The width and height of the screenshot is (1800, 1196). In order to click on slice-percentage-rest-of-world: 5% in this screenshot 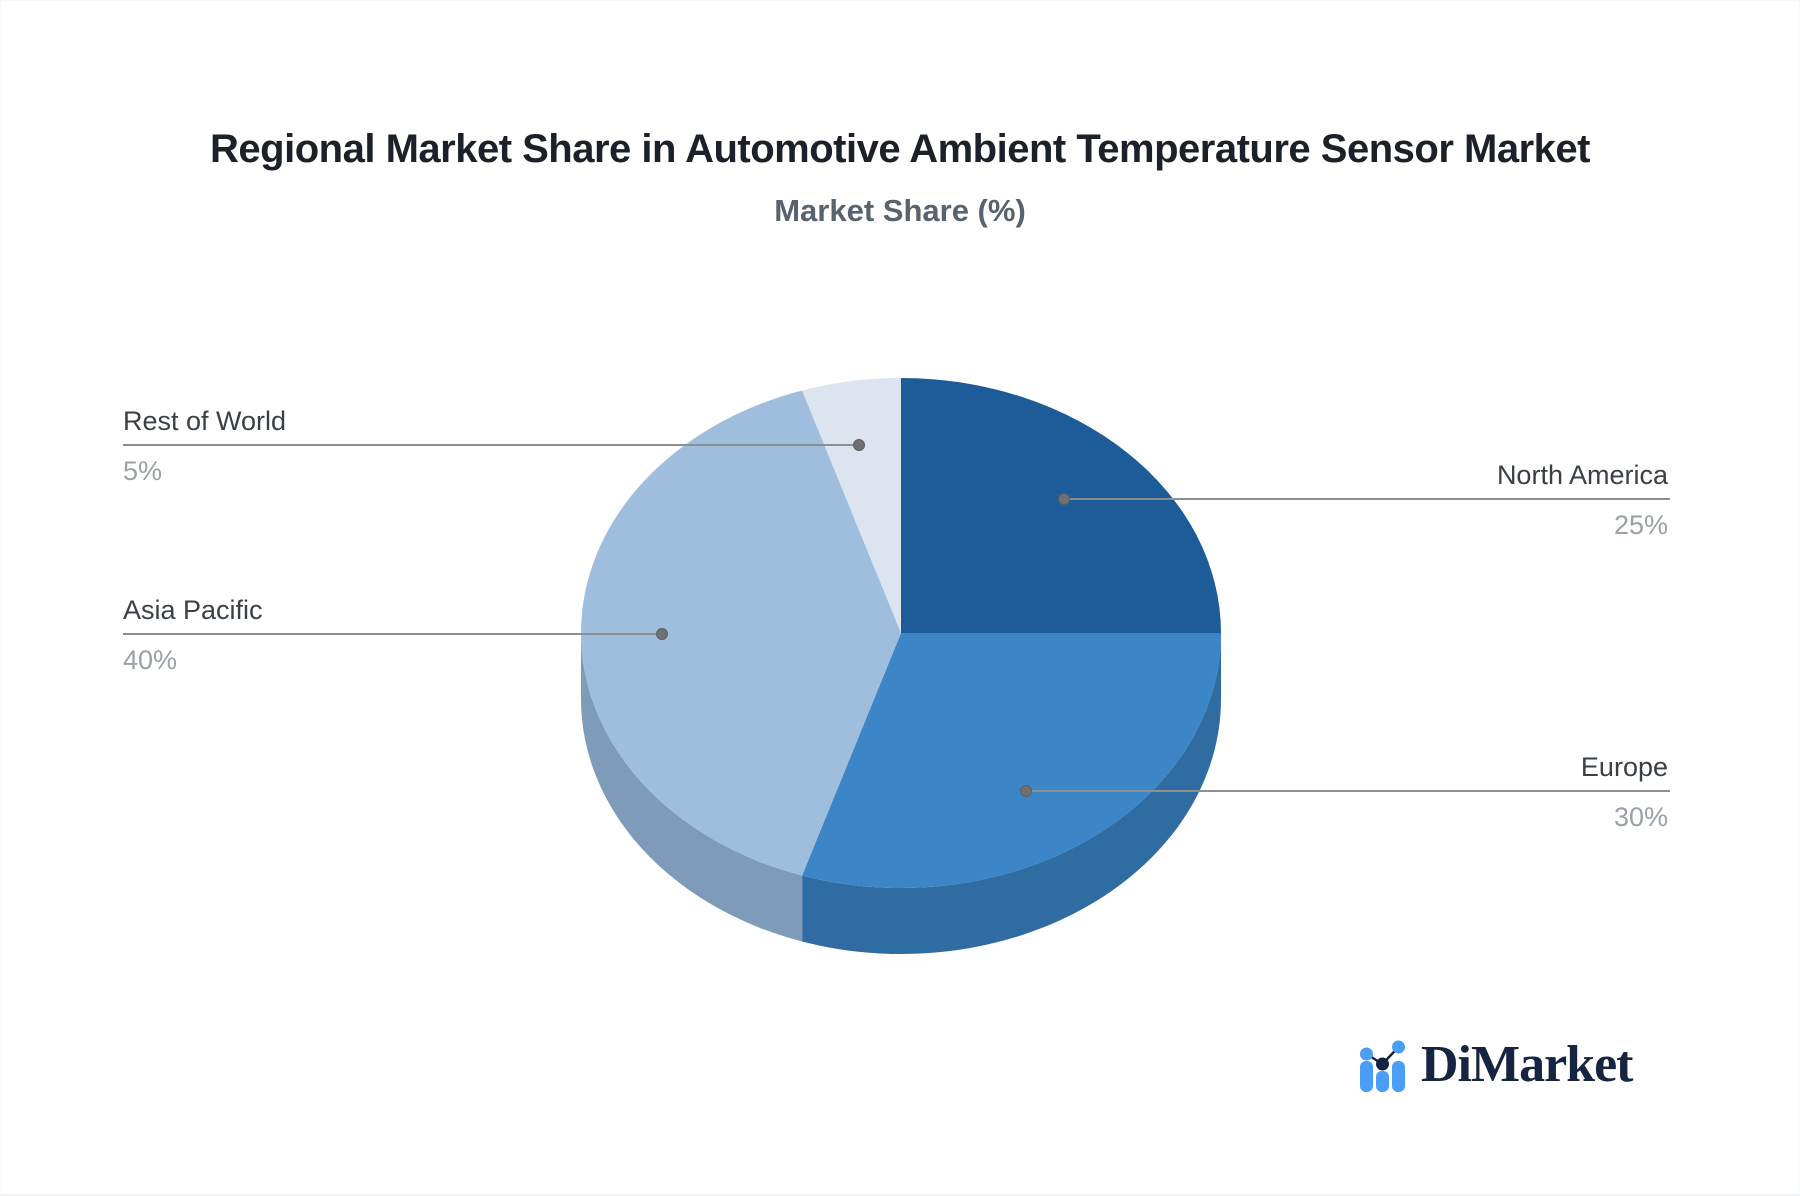, I will do `click(143, 471)`.